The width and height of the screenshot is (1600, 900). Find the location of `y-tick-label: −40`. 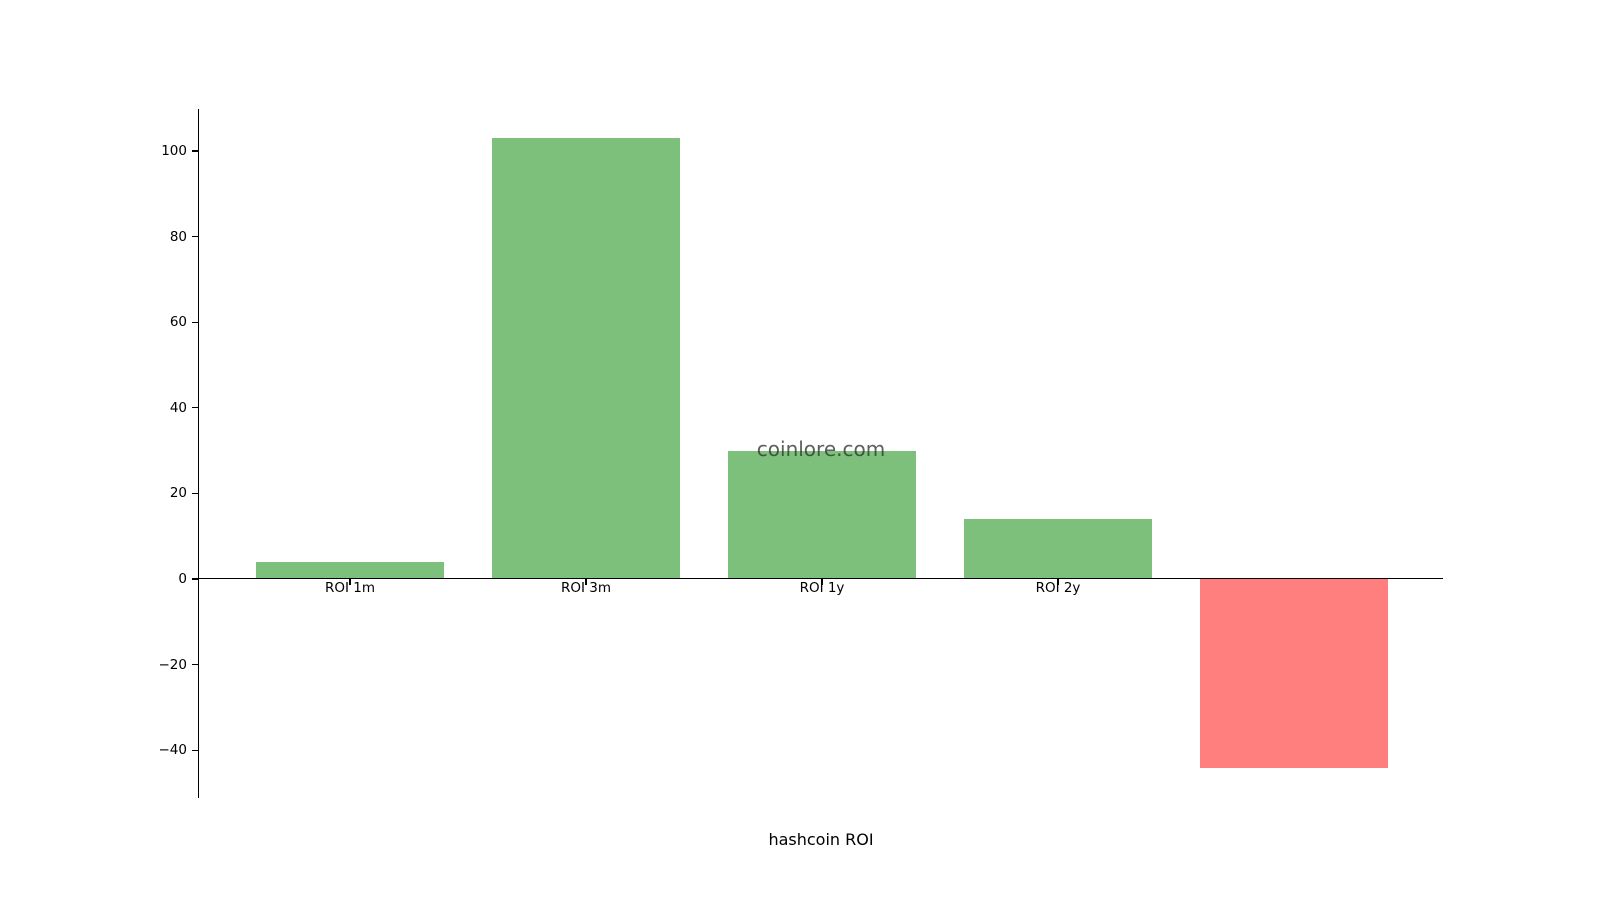

y-tick-label: −40 is located at coordinates (173, 750).